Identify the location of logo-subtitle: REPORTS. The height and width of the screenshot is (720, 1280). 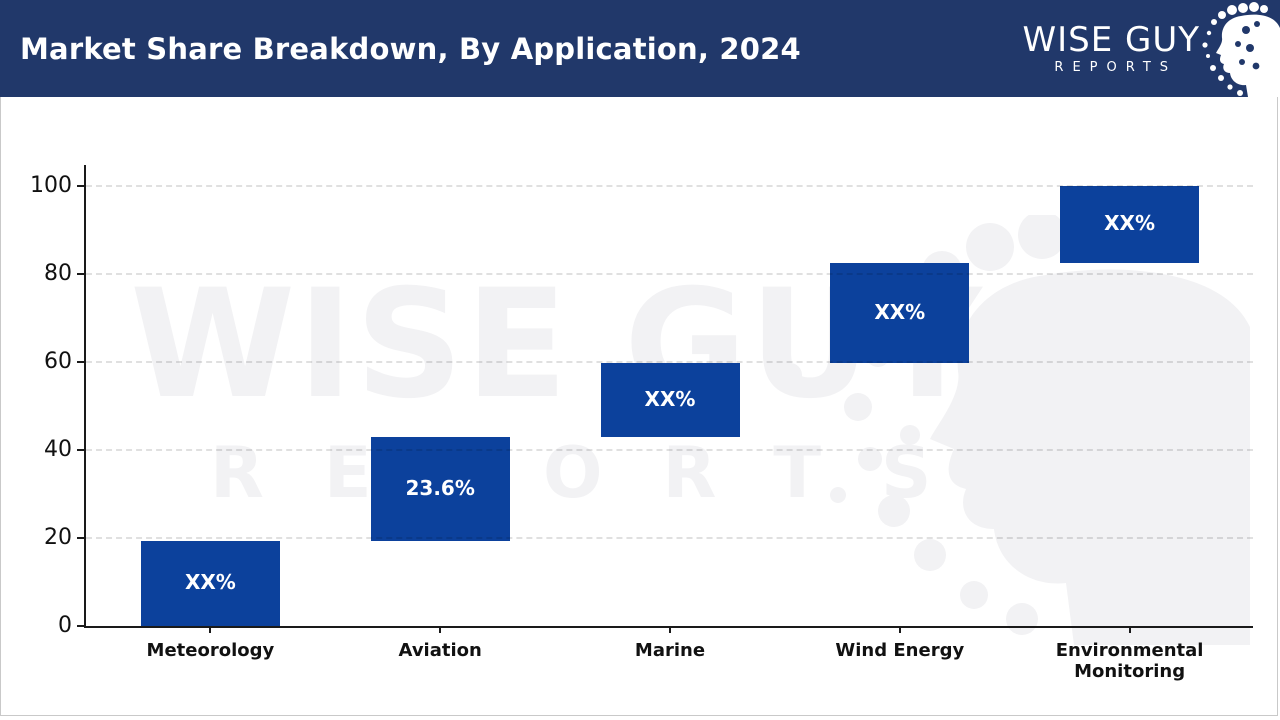
(1116, 67).